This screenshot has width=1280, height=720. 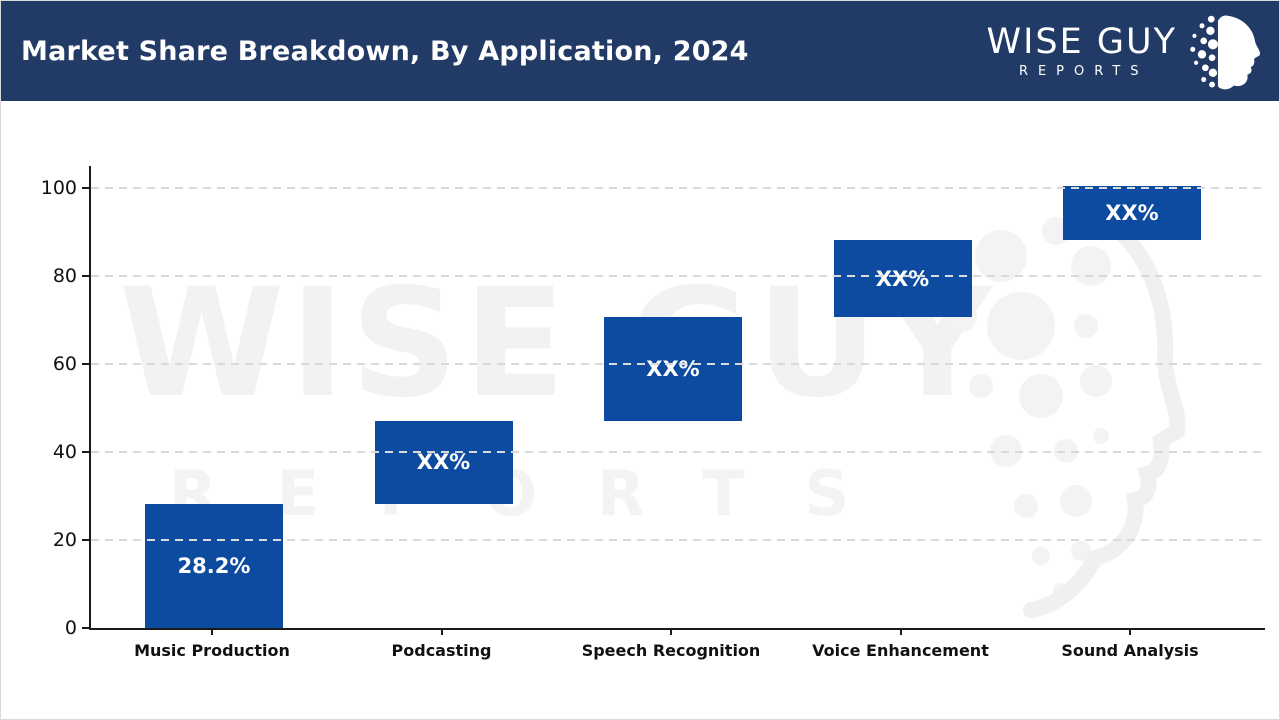 I want to click on ytick-label-80: 80, so click(x=64, y=276).